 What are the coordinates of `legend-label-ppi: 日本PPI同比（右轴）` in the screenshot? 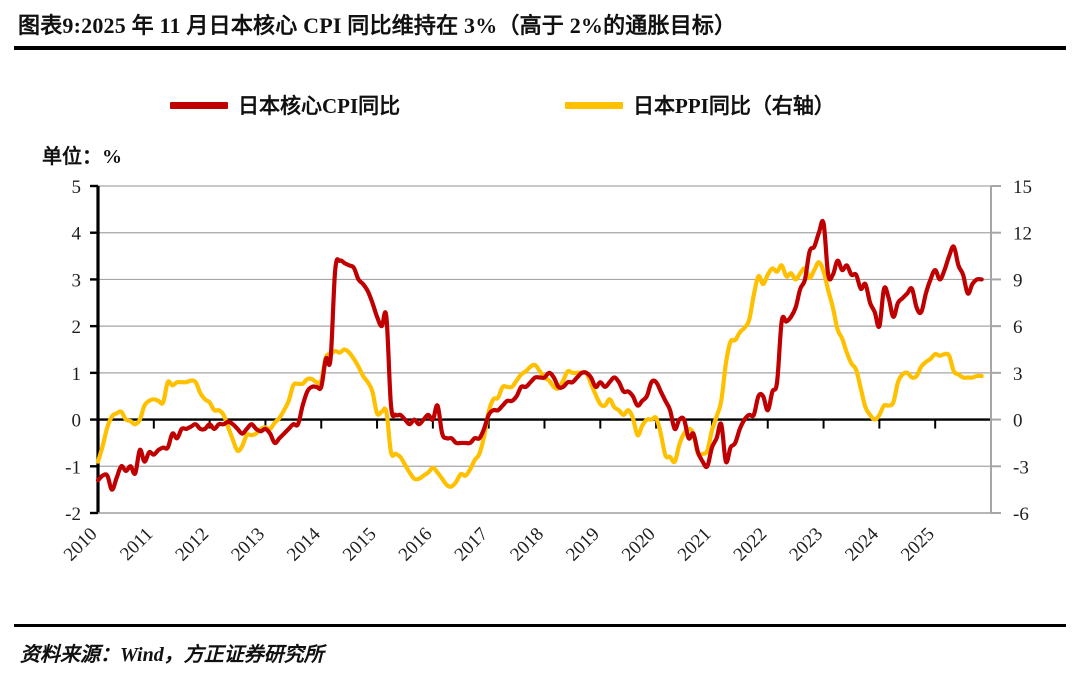 It's located at (734, 106).